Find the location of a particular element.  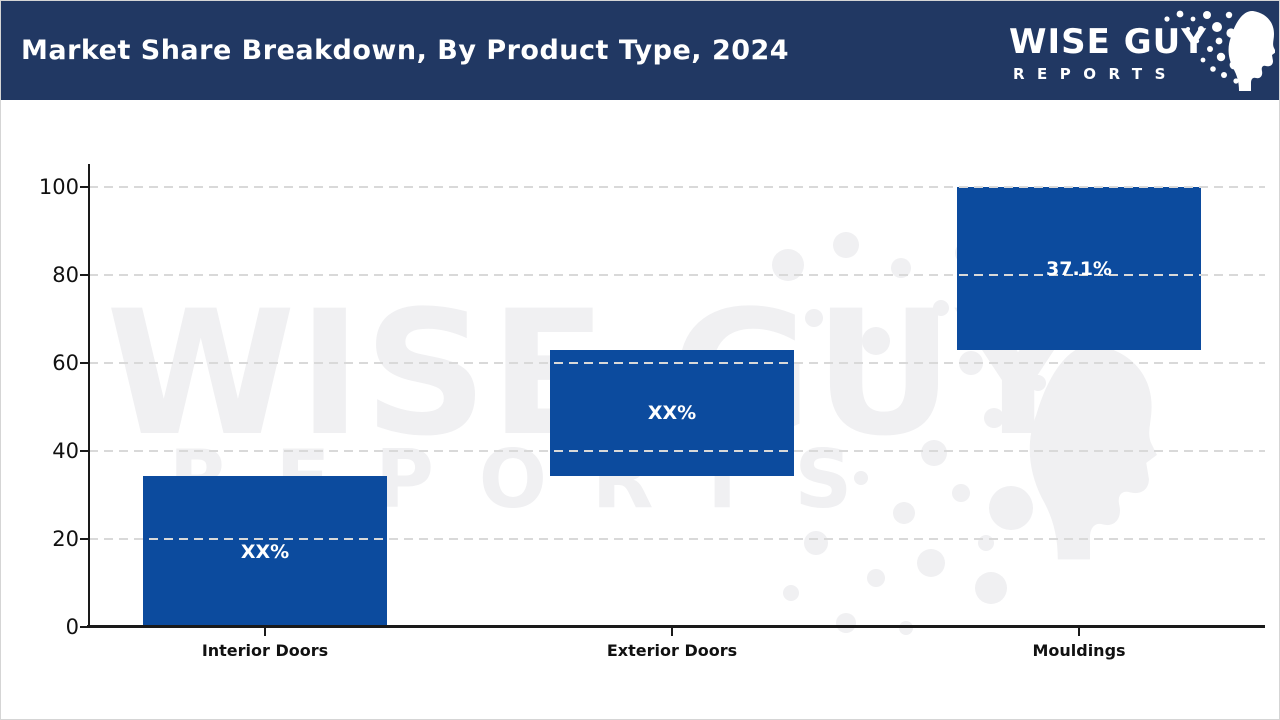

y-axis-tick-label: 20 is located at coordinates (65, 539).